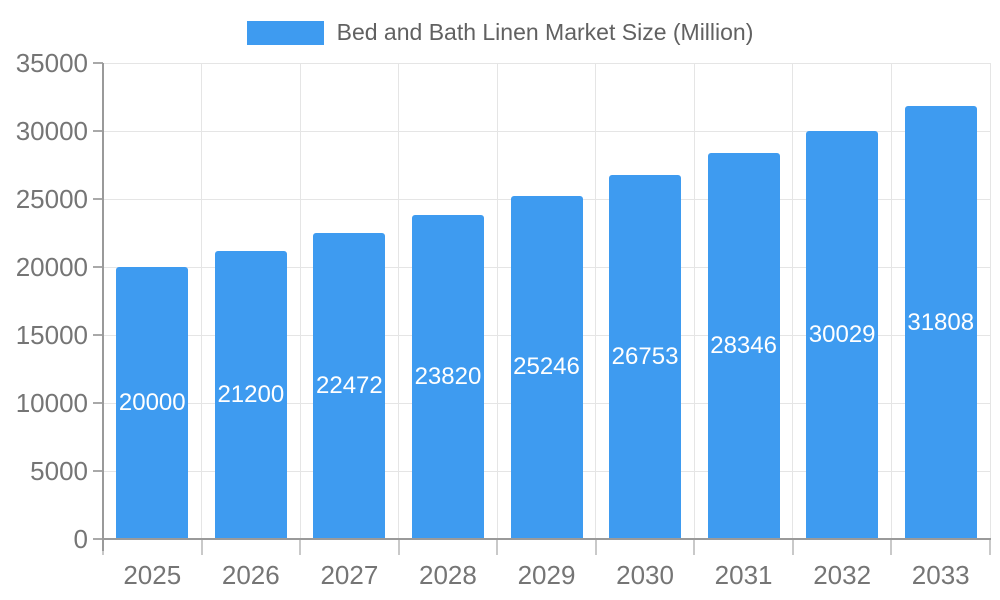 The height and width of the screenshot is (600, 1000). I want to click on y-tick-label: 35000, so click(51, 63).